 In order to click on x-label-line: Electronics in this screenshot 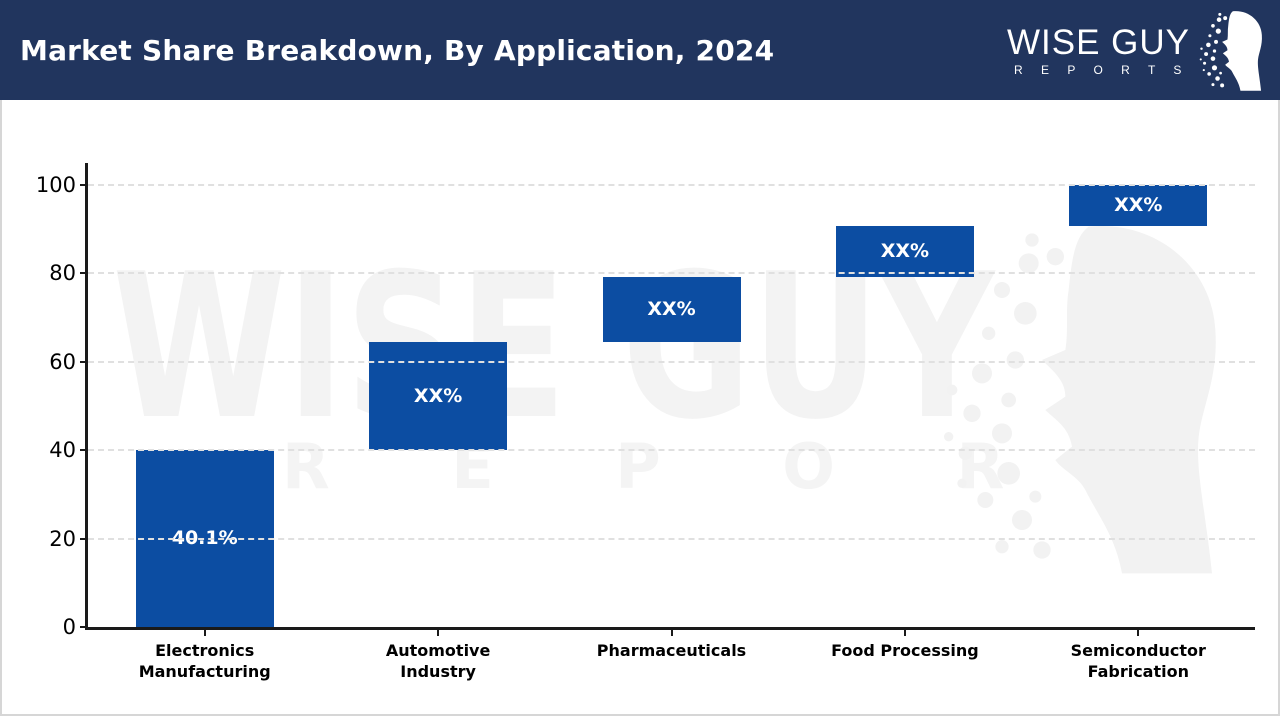, I will do `click(205, 650)`.